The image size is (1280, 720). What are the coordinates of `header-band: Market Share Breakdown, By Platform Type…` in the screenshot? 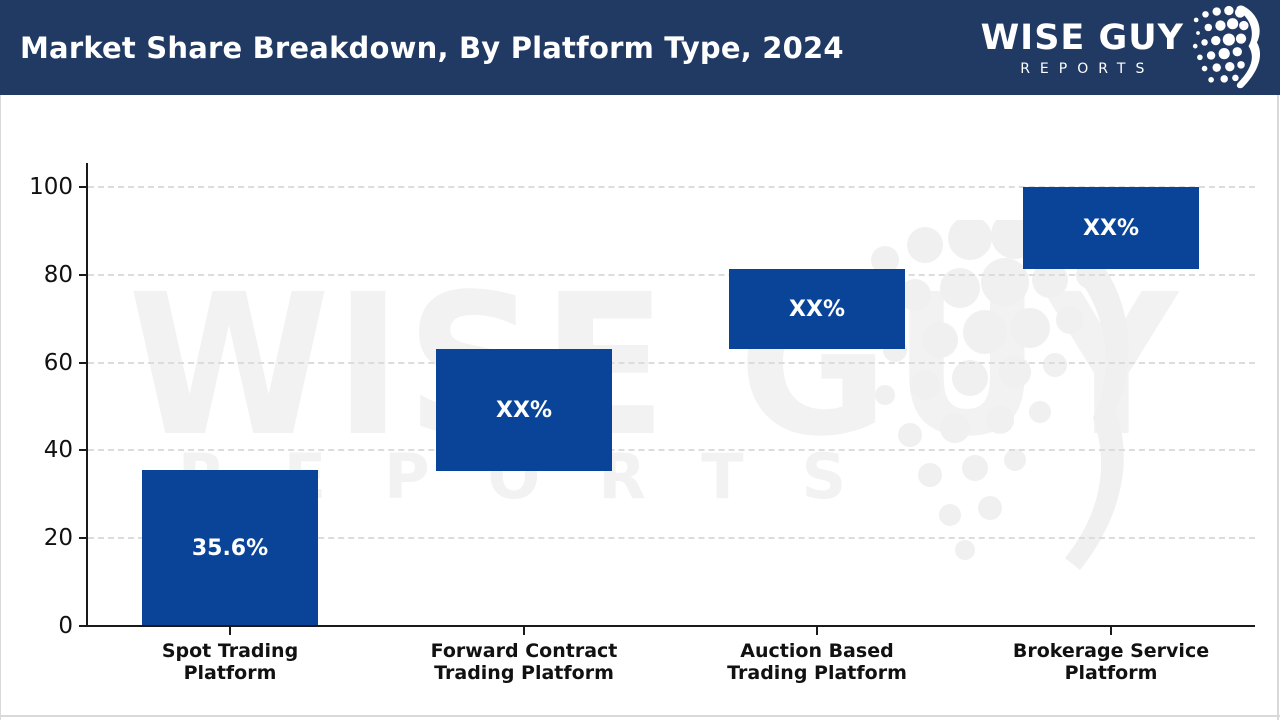 It's located at (640, 47).